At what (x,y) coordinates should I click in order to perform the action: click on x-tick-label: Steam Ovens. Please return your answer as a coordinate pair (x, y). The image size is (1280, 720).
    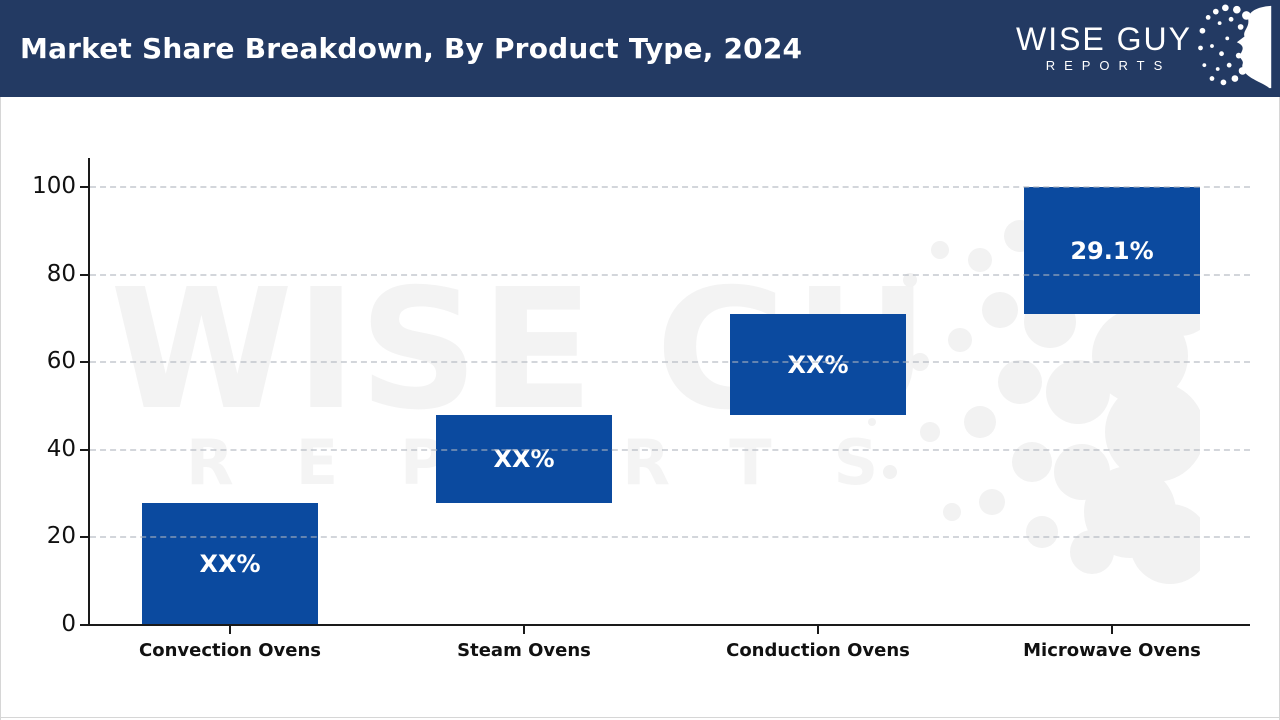
    Looking at the image, I should click on (524, 650).